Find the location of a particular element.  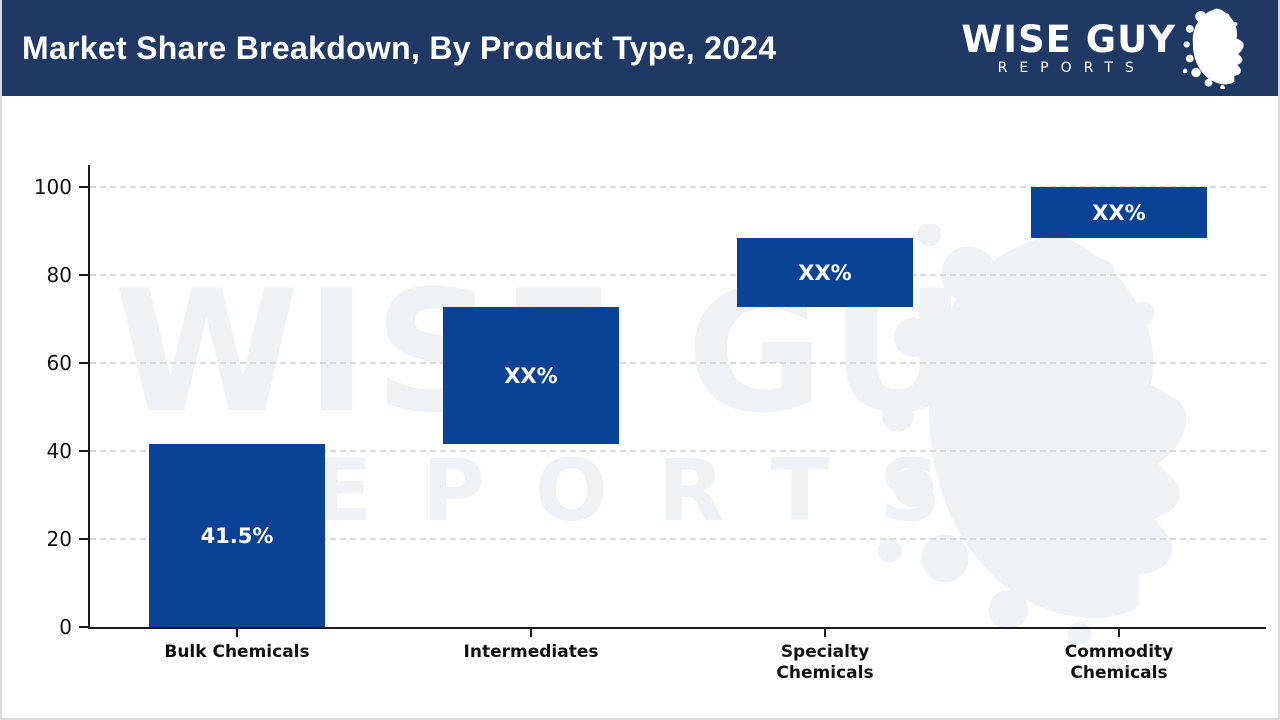

x-category-label: Commodity Chemicals is located at coordinates (1119, 663).